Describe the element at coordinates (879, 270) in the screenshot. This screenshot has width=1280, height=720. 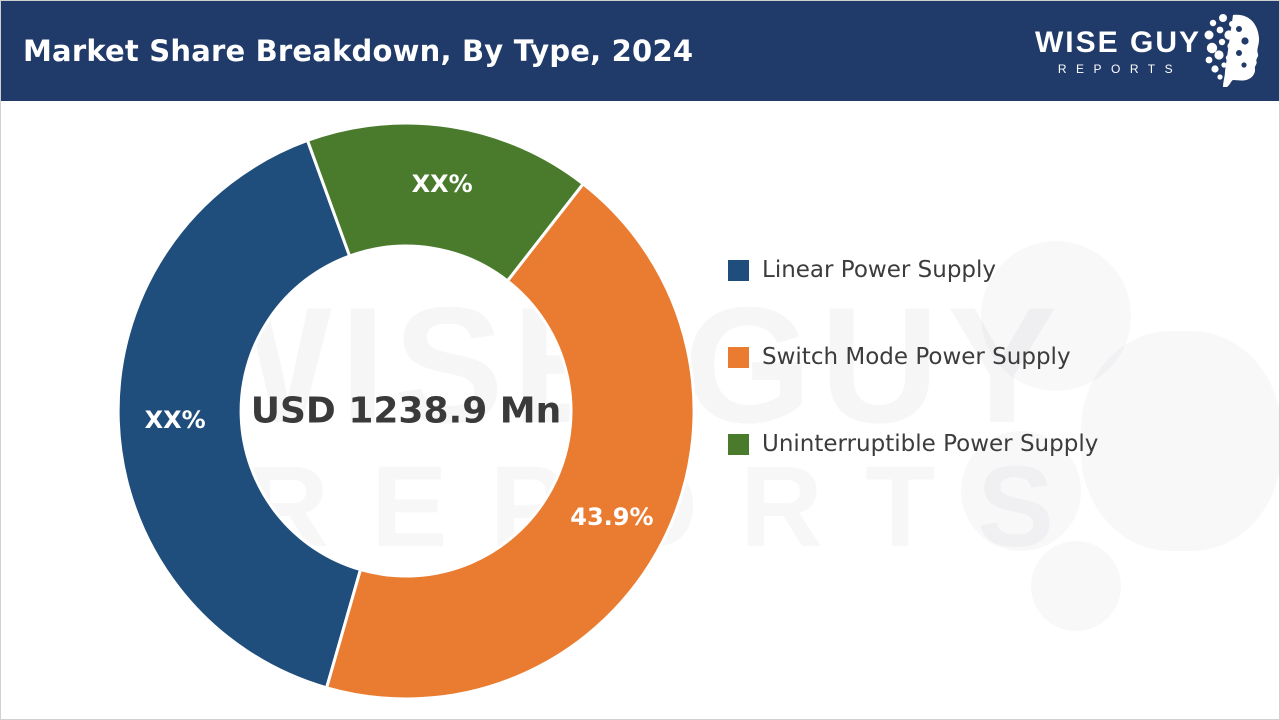
I see `legend-label: Linear Power Supply` at that location.